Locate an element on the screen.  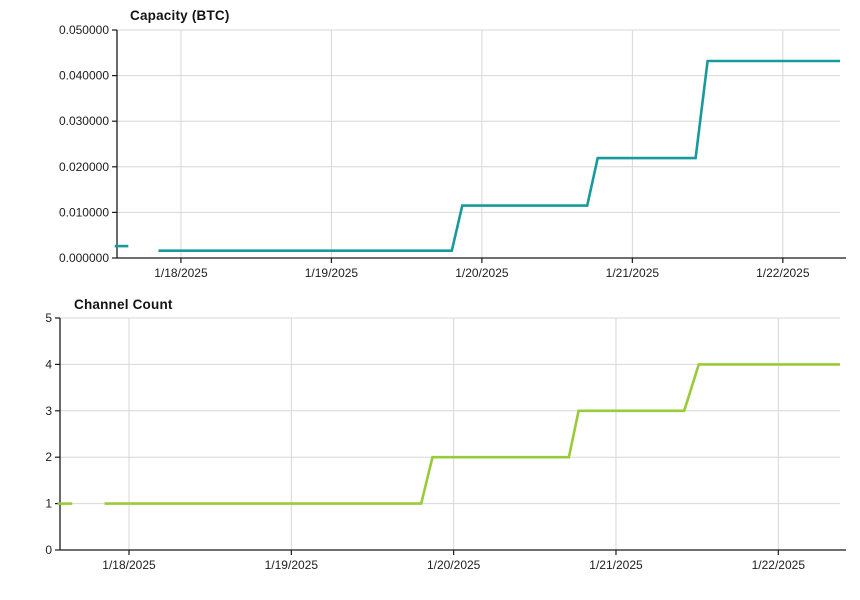
channel-count-chart-title: Channel Count is located at coordinates (123, 304).